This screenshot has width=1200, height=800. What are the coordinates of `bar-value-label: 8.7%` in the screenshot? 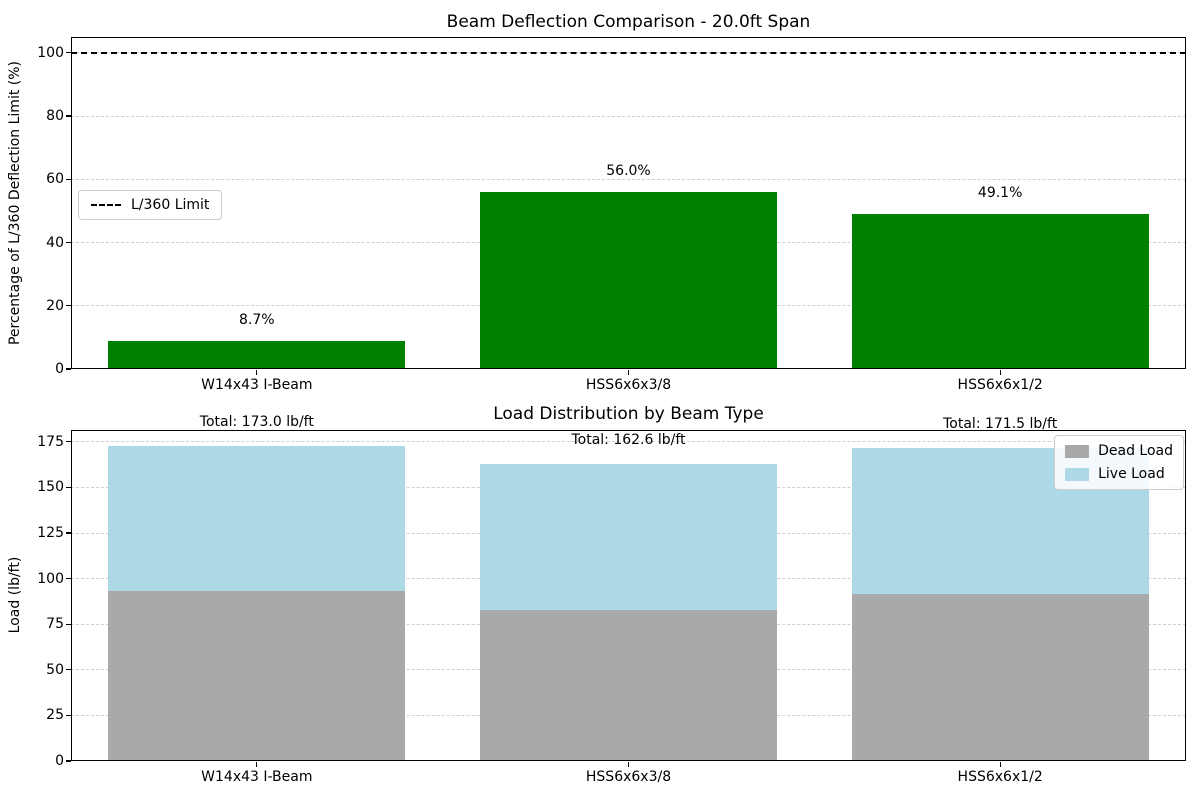 It's located at (257, 320).